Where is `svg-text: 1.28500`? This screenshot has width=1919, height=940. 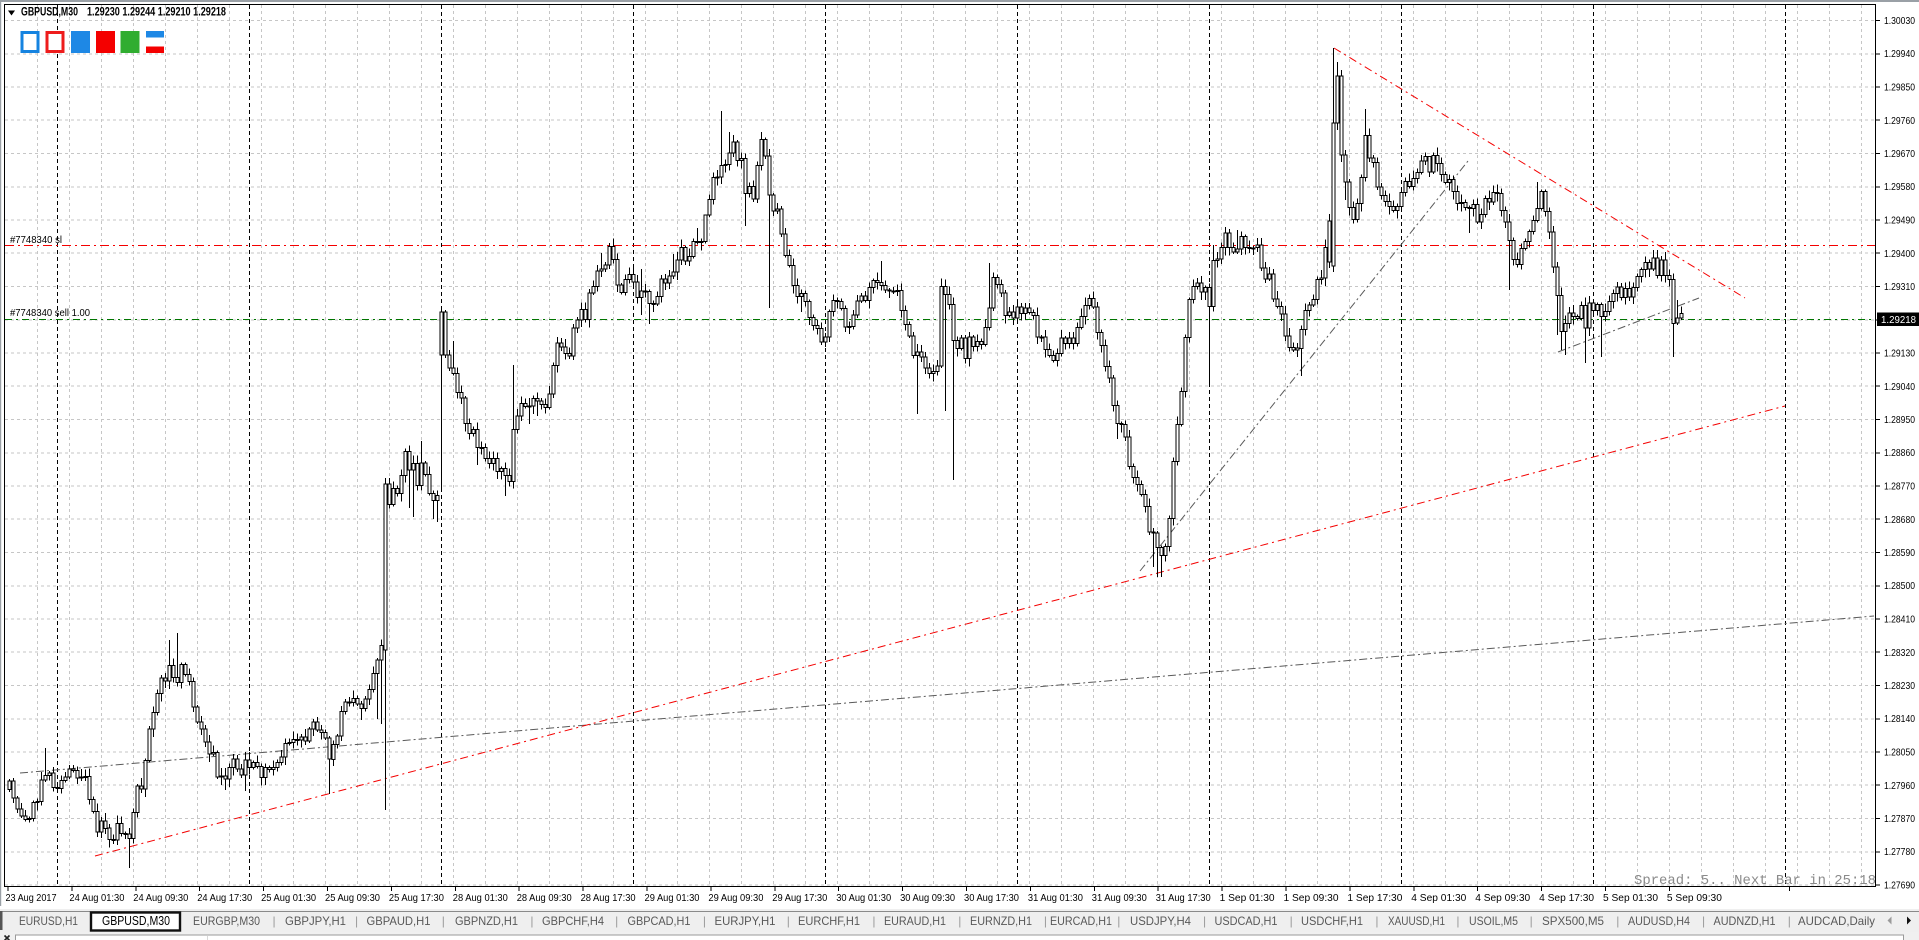
svg-text: 1.28500 is located at coordinates (1899, 586).